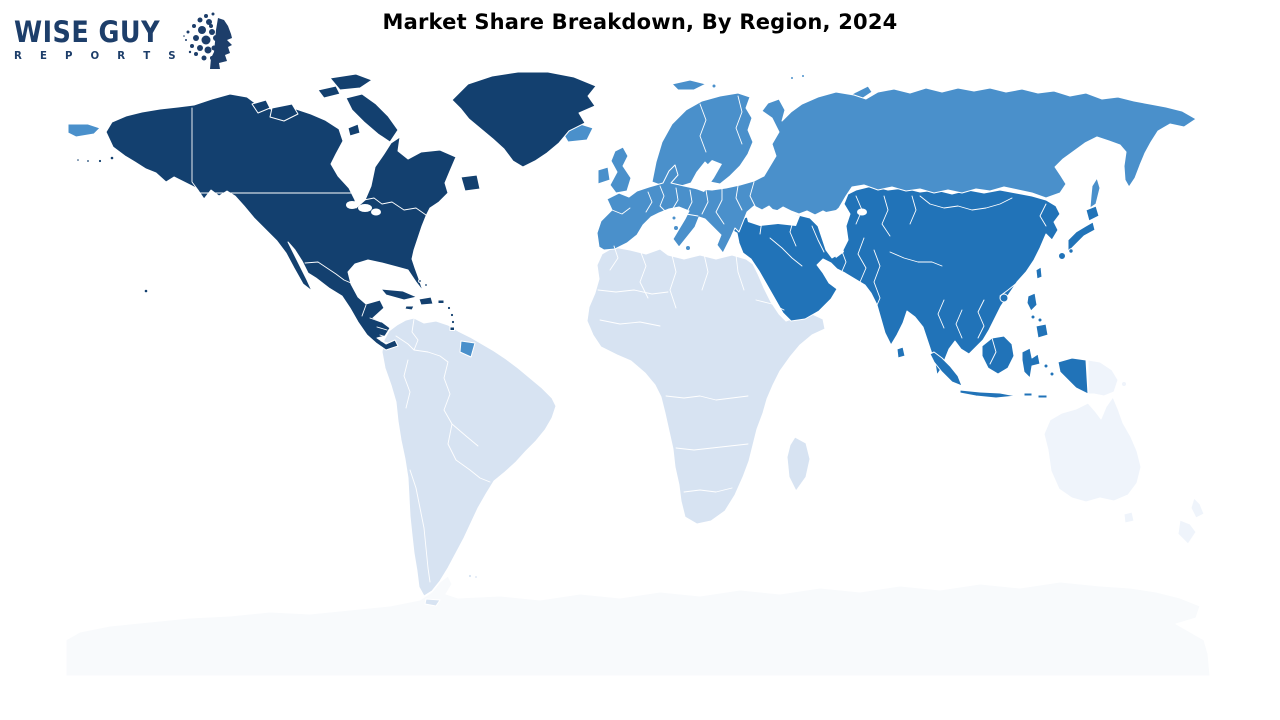  Describe the element at coordinates (1092, 213) in the screenshot. I see `japan-hokkaido-shape` at that location.